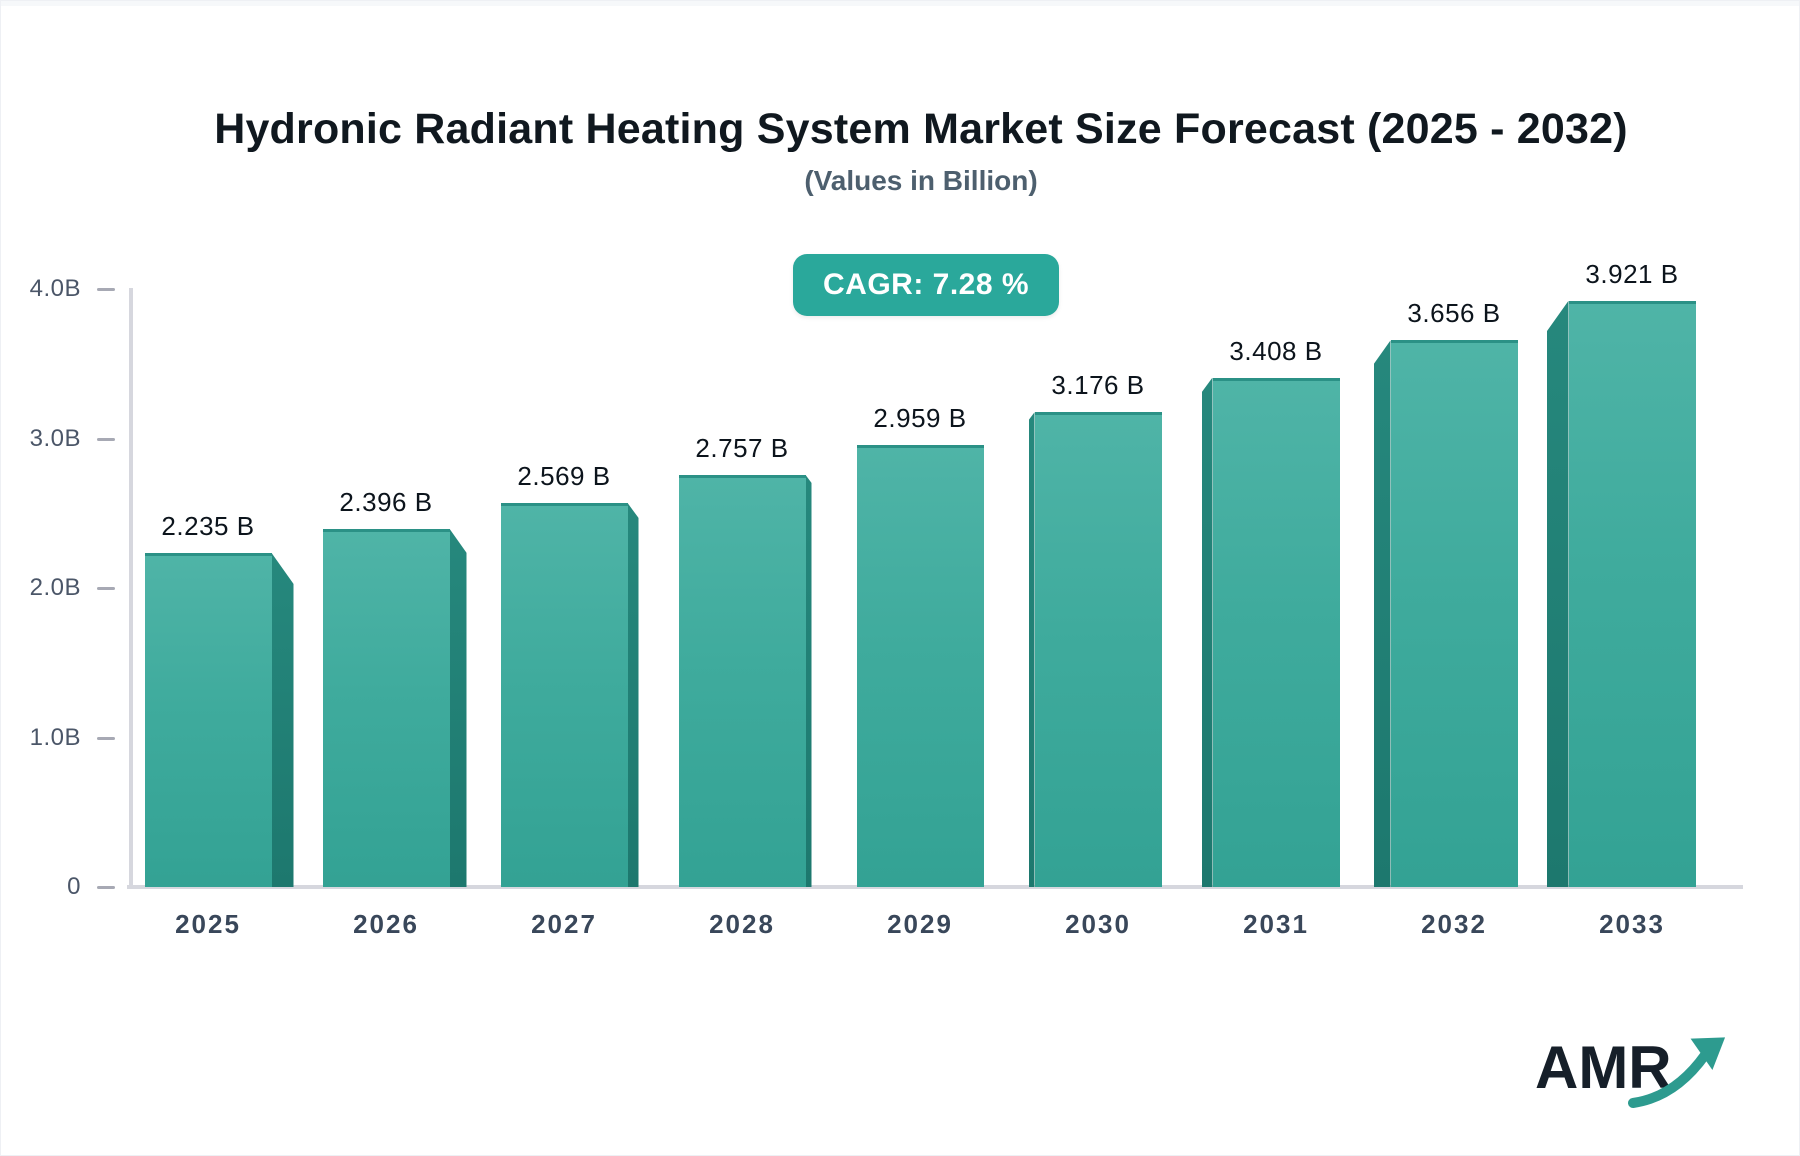 This screenshot has width=1800, height=1156. Describe the element at coordinates (1382, 613) in the screenshot. I see `bar-side-2032` at that location.